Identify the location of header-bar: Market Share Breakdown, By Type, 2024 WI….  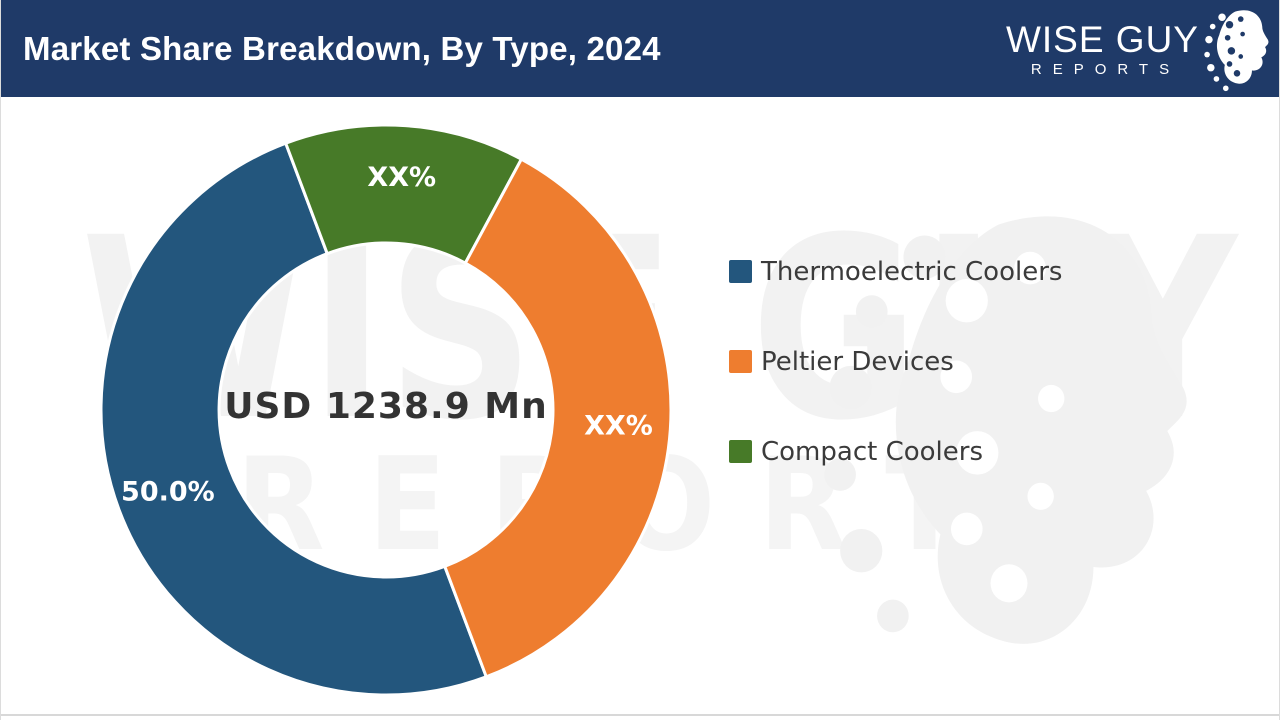
(640, 48).